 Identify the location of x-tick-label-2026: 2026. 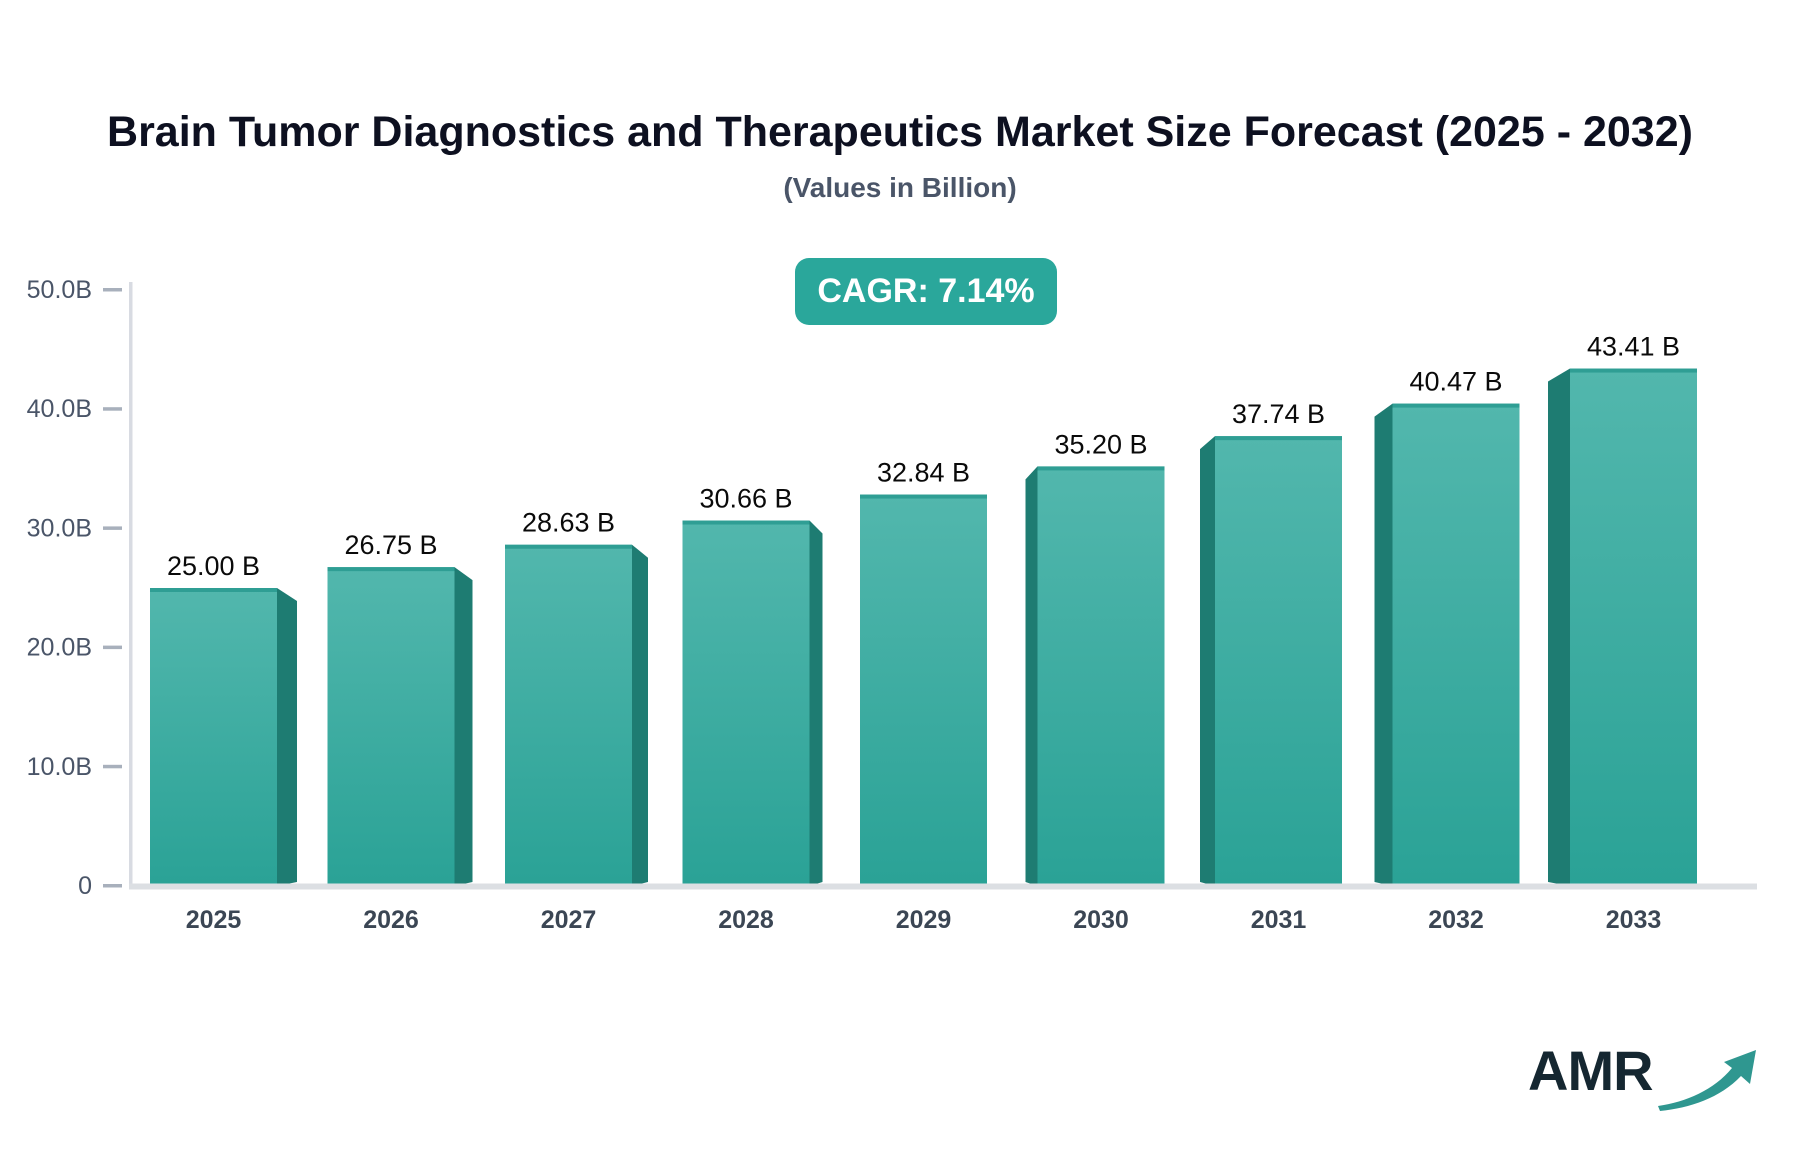
(391, 920).